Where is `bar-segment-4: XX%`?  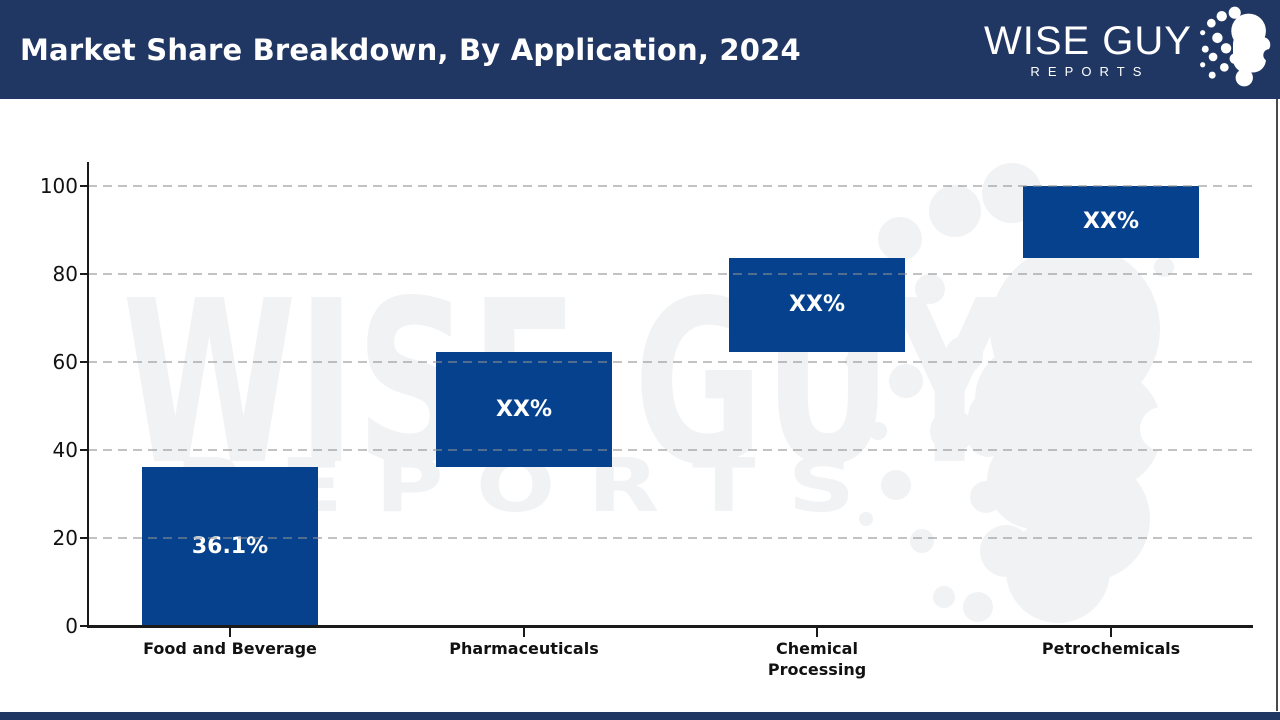
bar-segment-4: XX% is located at coordinates (1111, 222).